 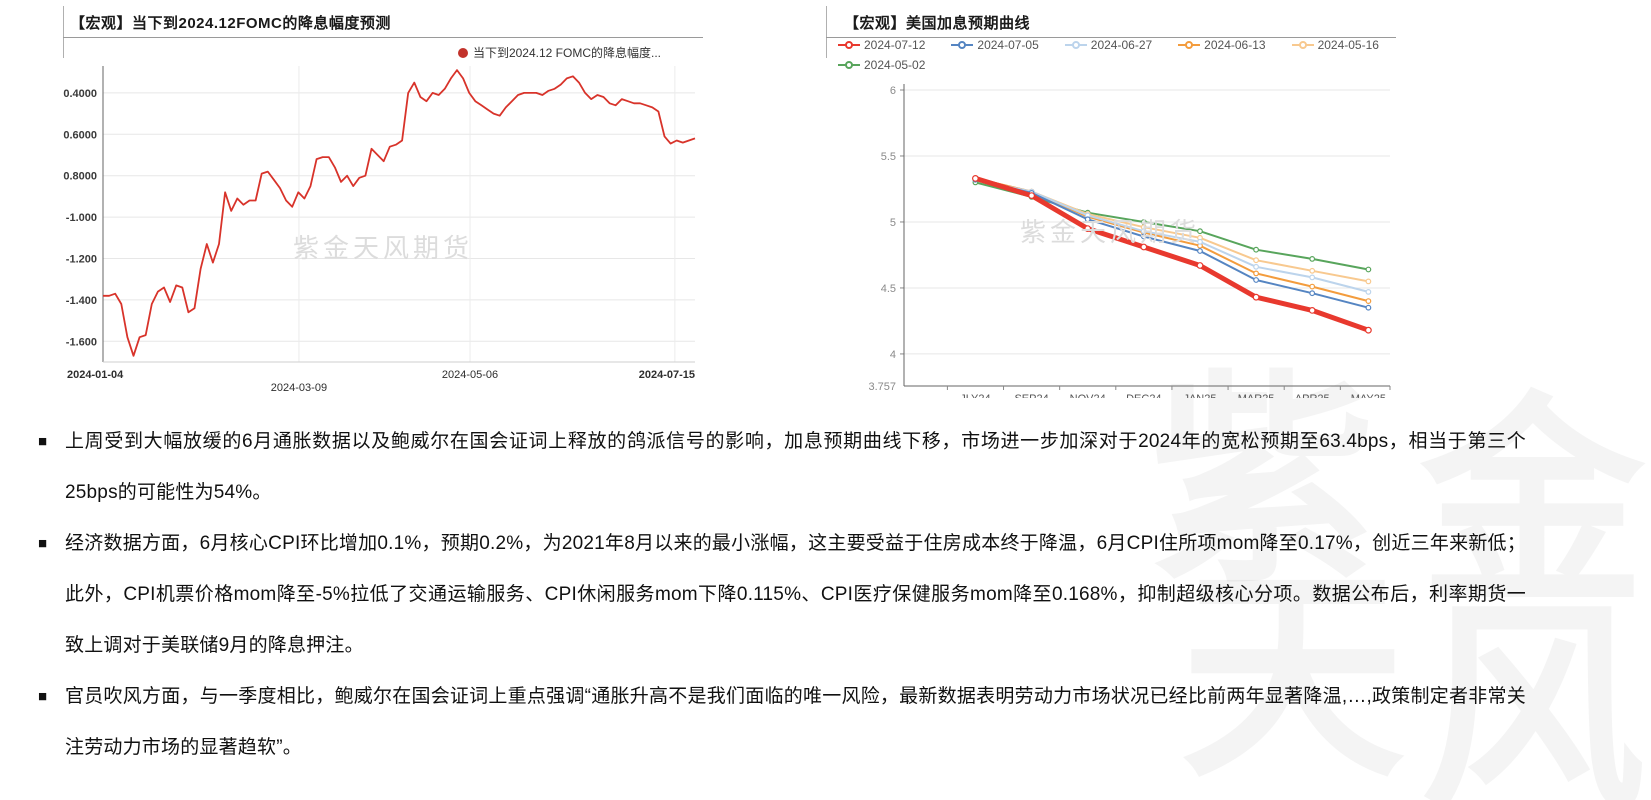 I want to click on legend-item-2024-06-27: 2024-06-27, so click(x=1108, y=45).